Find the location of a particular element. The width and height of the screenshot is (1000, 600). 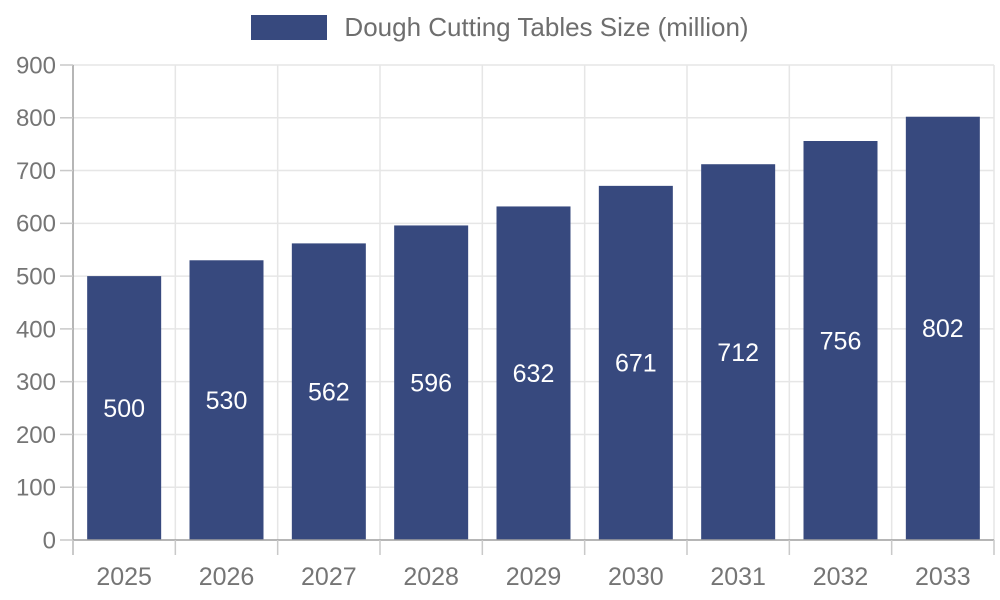

bar-value-label: 756 is located at coordinates (841, 341).